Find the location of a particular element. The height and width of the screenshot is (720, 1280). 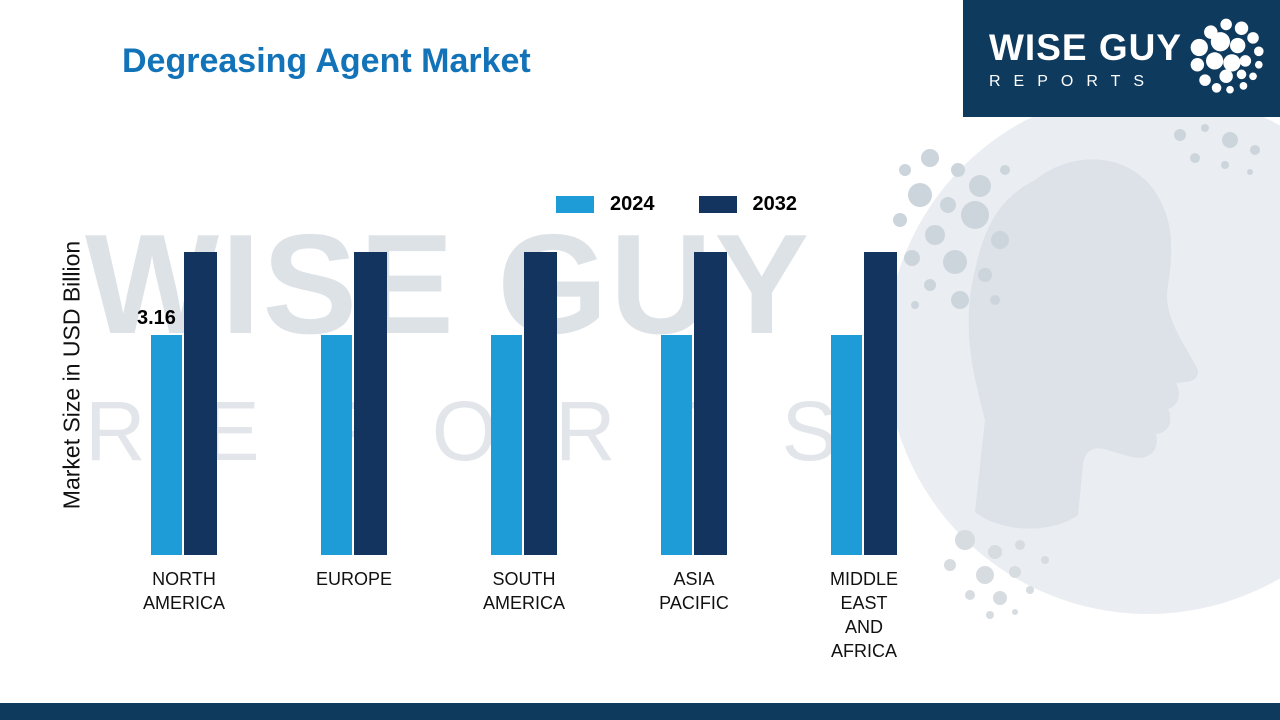

legend-label-2032: 2032 is located at coordinates (775, 204).